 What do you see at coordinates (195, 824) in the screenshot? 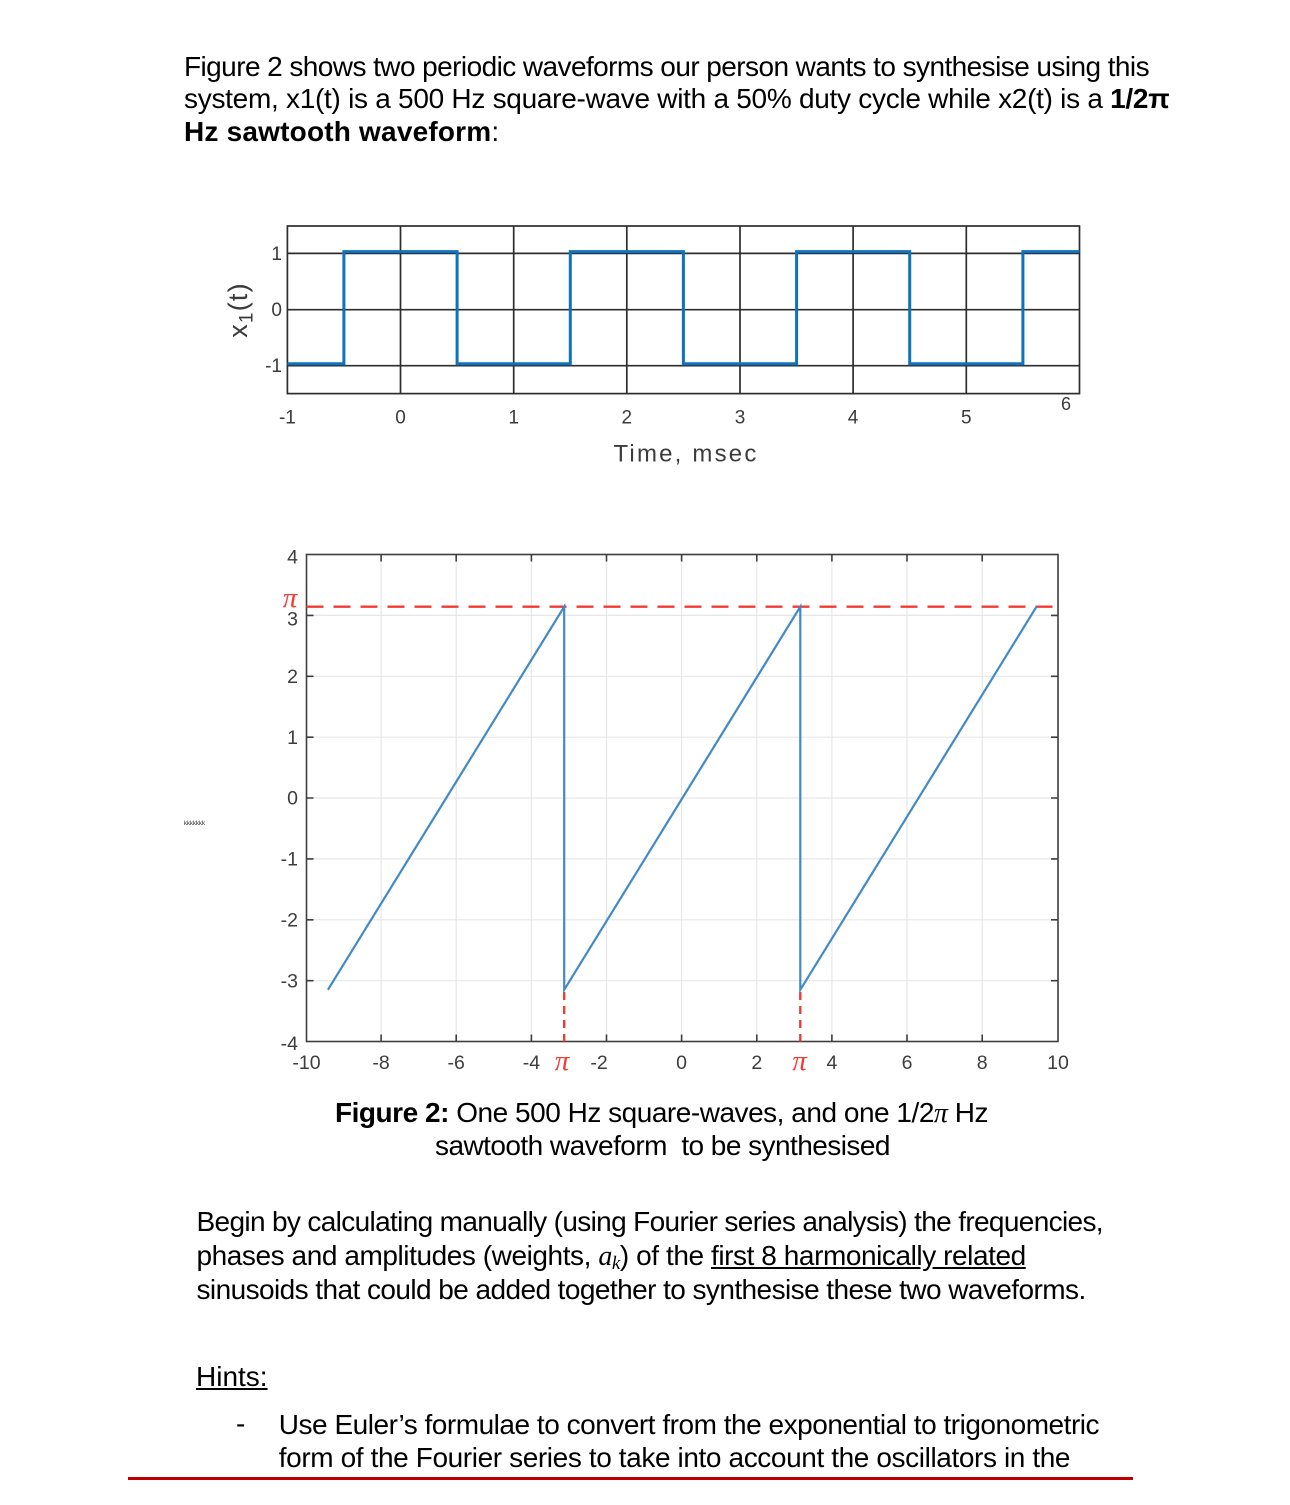
I see `svg-text: kkkkkkk` at bounding box center [195, 824].